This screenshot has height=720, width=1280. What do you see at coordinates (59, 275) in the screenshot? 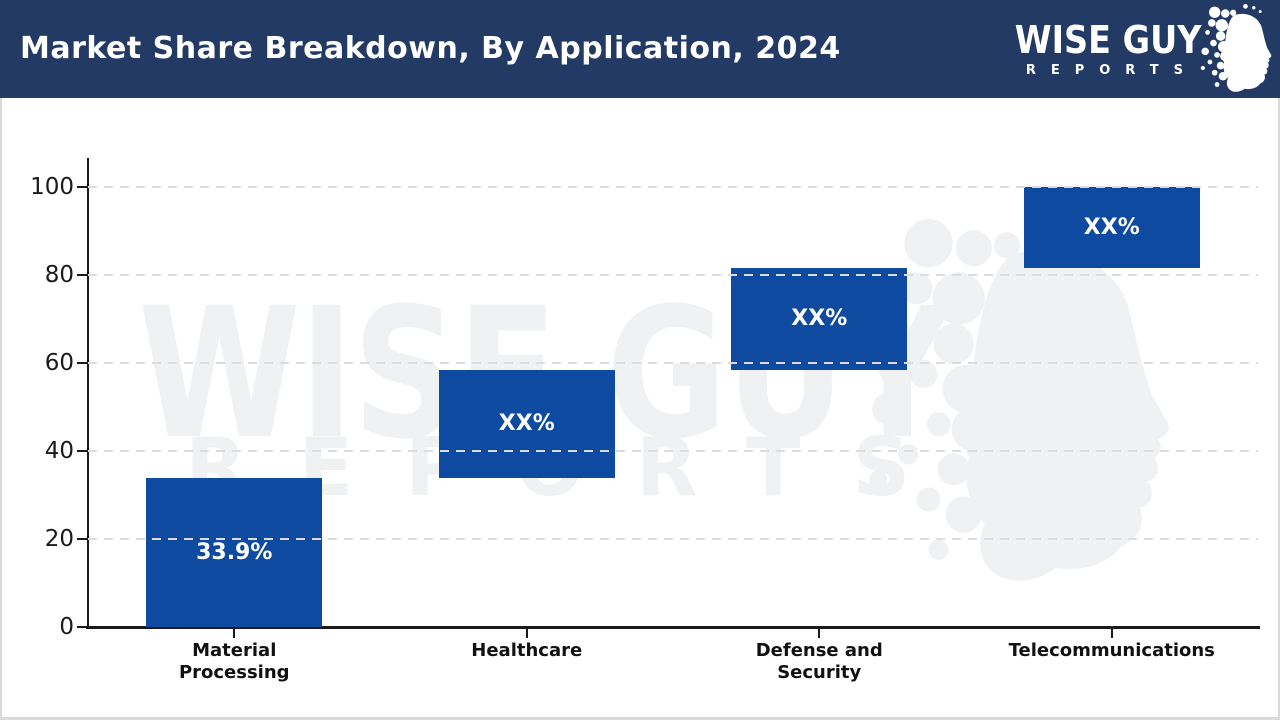
I see `y-tick-label: 80` at bounding box center [59, 275].